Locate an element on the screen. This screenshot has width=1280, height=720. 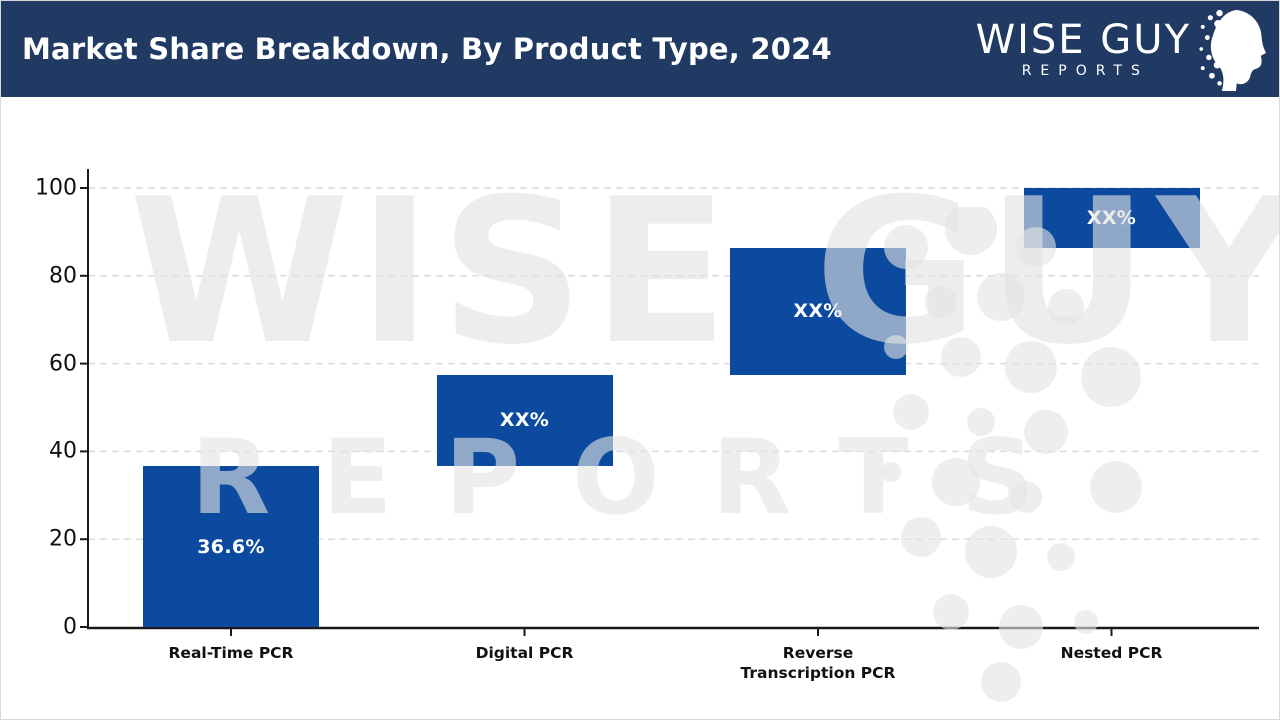
bar-reverse-transcription-pcr: XX% is located at coordinates (818, 311).